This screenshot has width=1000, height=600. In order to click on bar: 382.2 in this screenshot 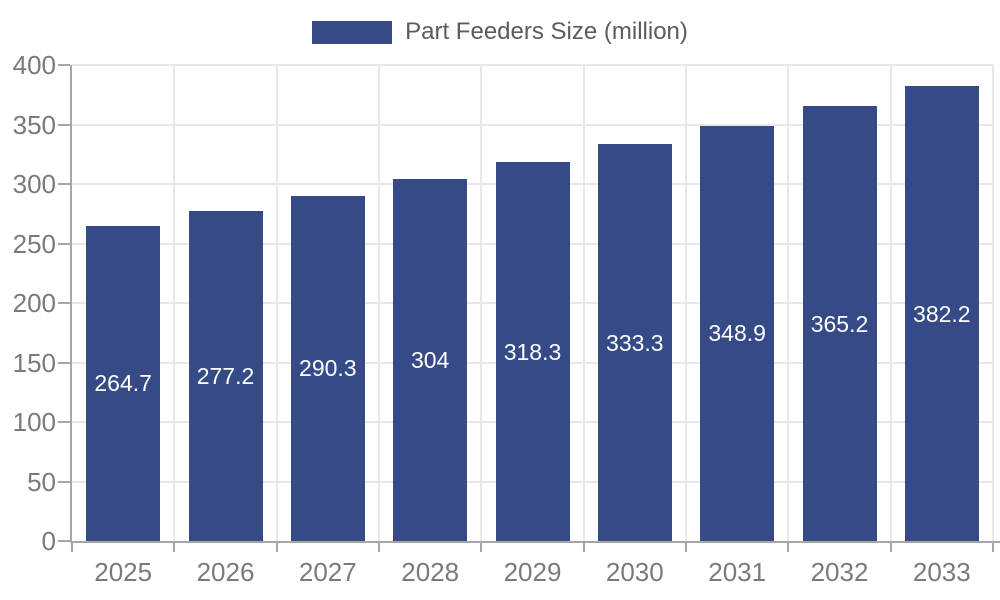, I will do `click(941, 313)`.